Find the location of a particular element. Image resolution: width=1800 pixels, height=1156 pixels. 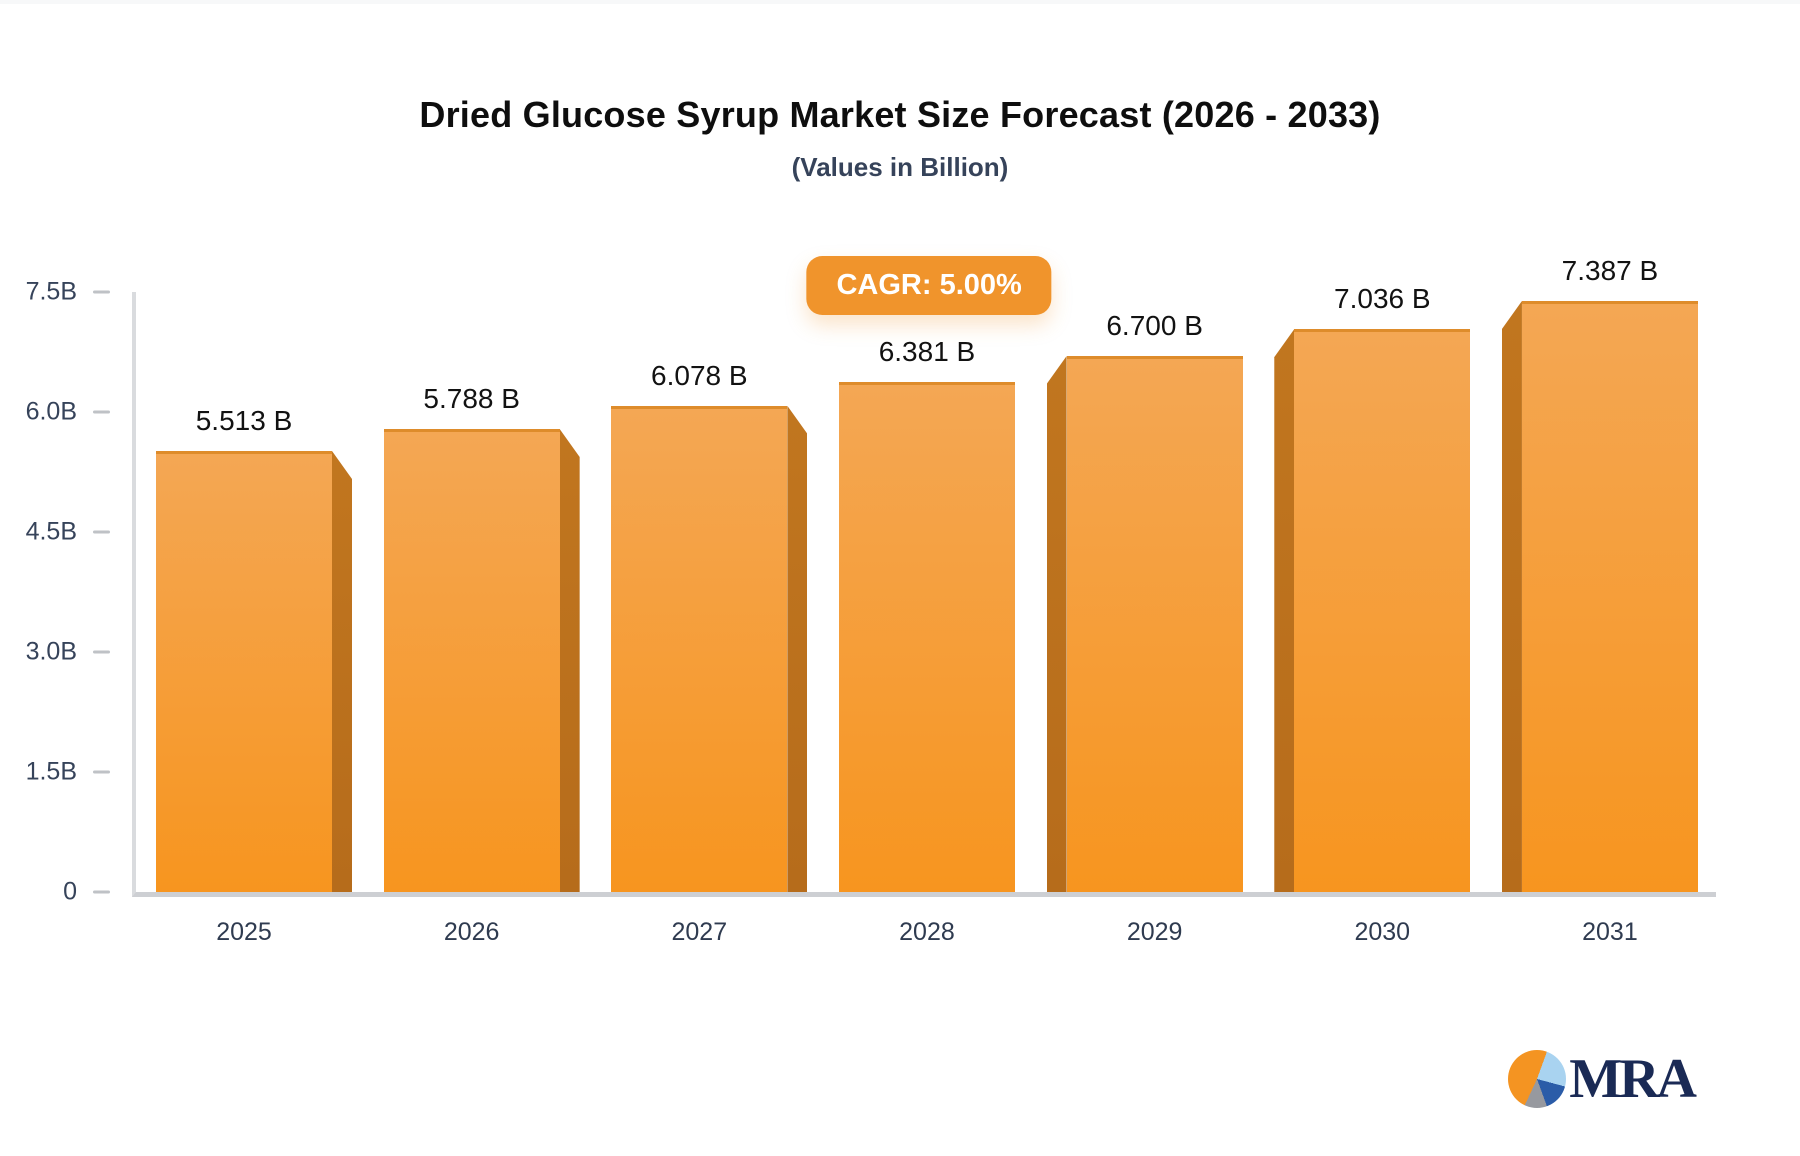

x-axis-label: 2031 is located at coordinates (1610, 932).